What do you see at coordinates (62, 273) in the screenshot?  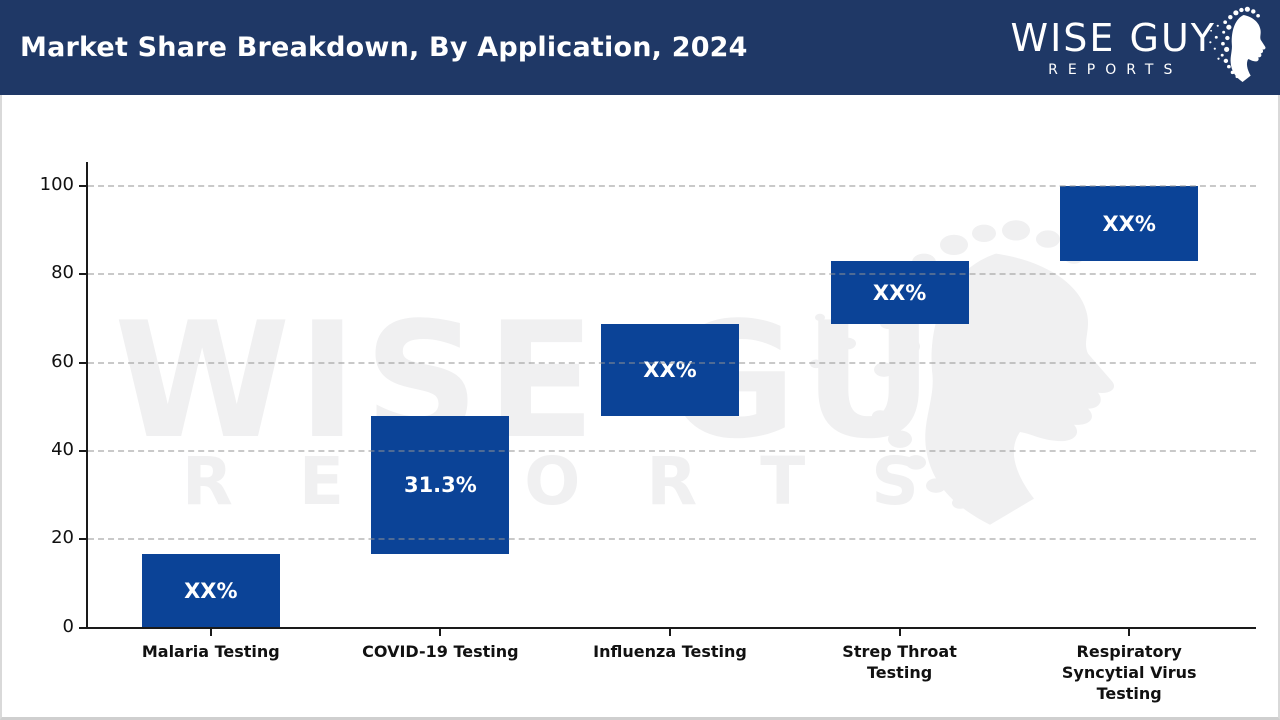 I see `y-tick-label-80: 80` at bounding box center [62, 273].